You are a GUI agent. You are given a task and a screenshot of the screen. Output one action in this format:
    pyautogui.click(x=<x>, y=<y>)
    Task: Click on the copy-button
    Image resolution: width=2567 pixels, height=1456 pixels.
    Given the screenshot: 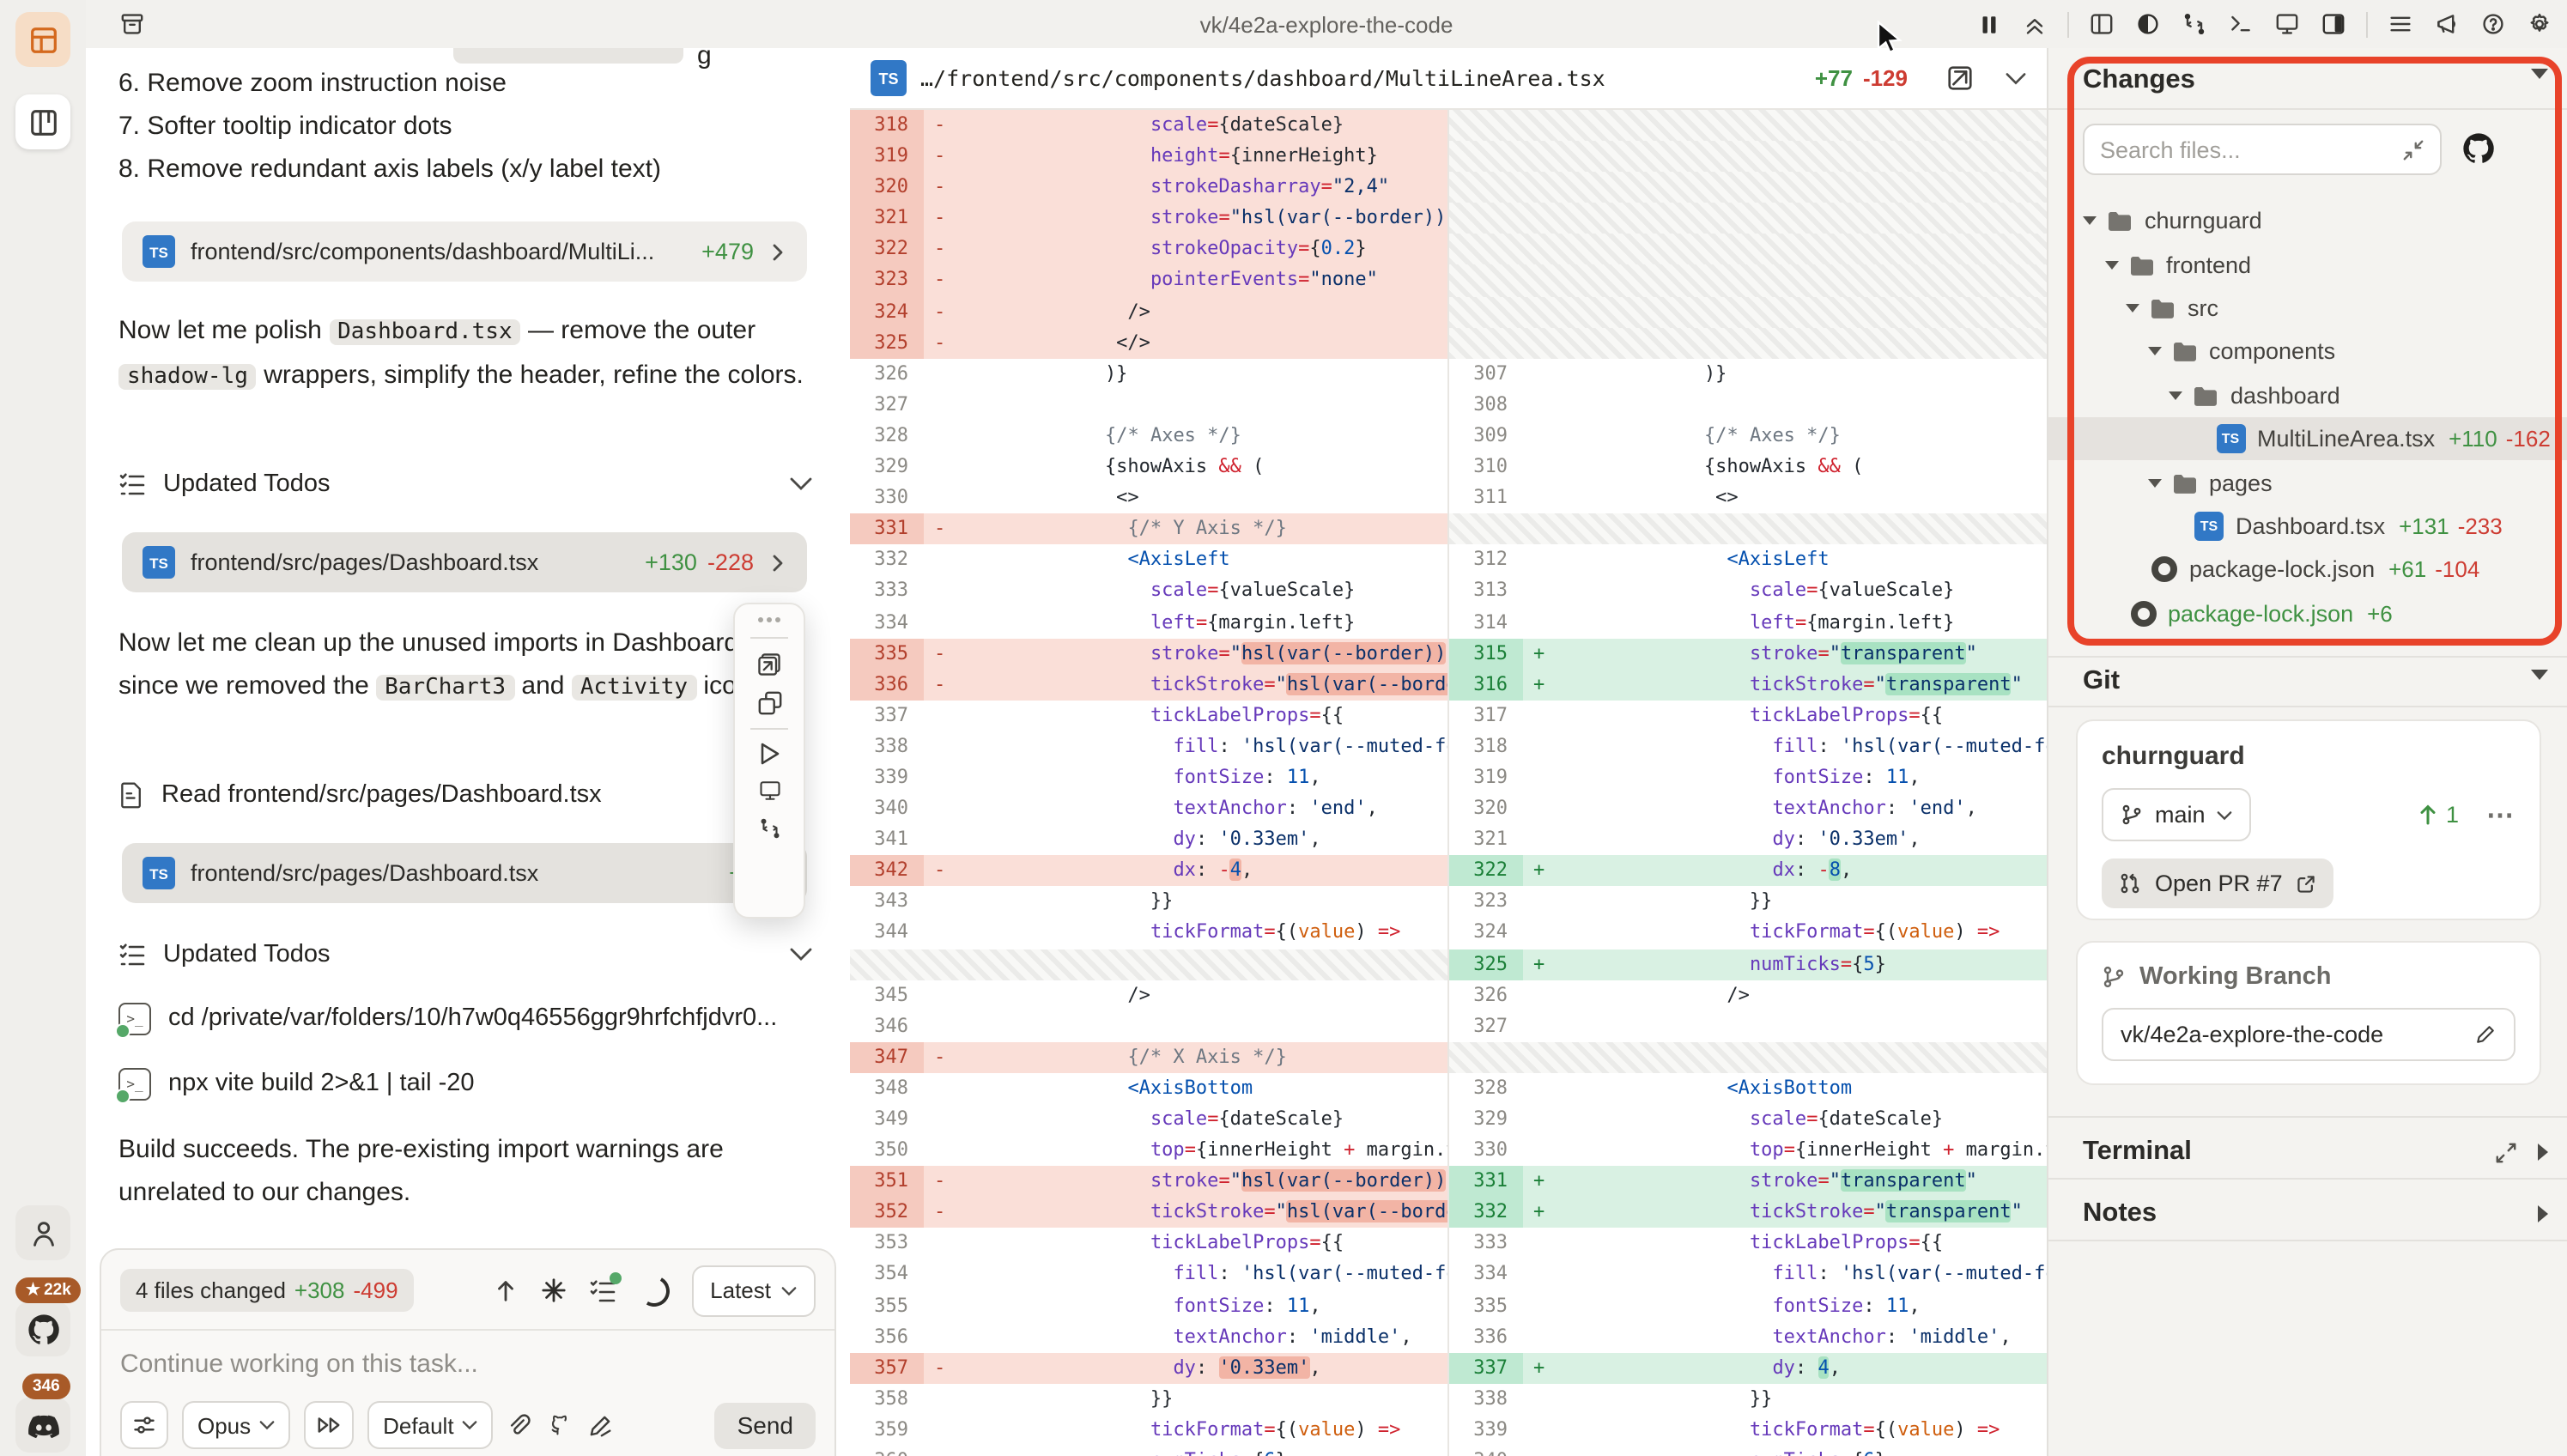 What is the action you would take?
    pyautogui.click(x=769, y=703)
    